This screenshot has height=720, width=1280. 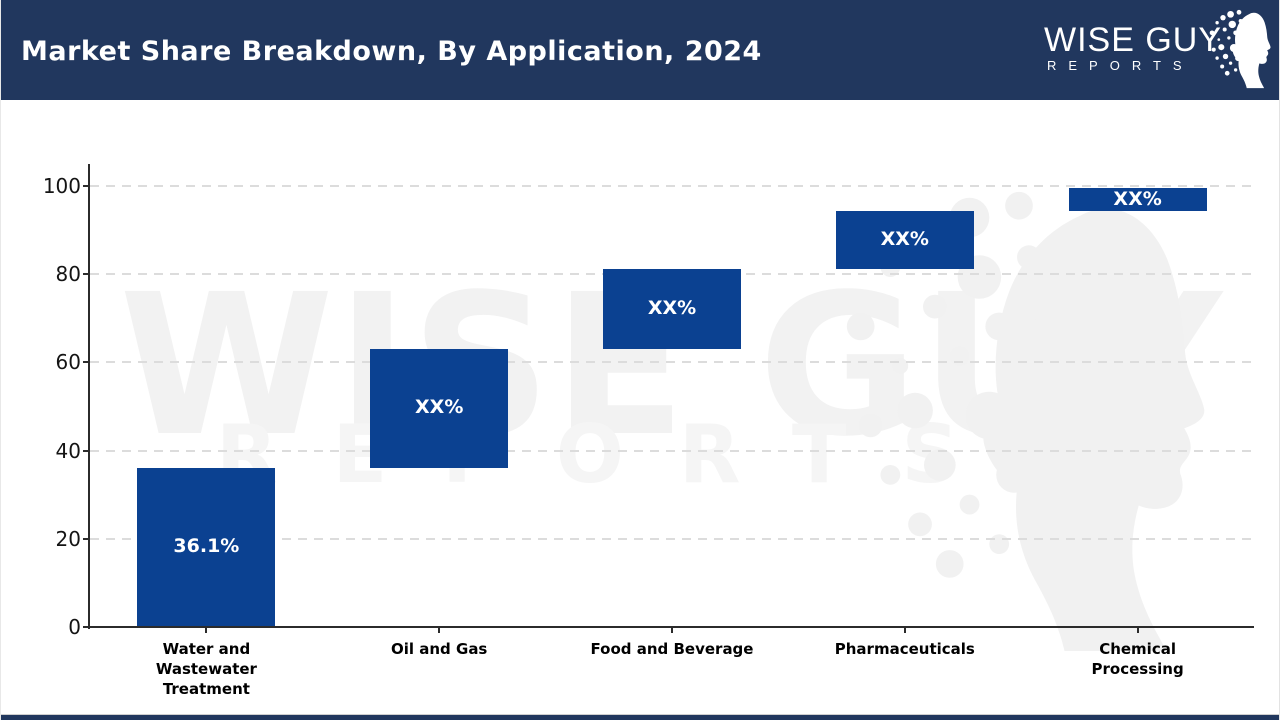 What do you see at coordinates (89, 396) in the screenshot?
I see `y-axis-line` at bounding box center [89, 396].